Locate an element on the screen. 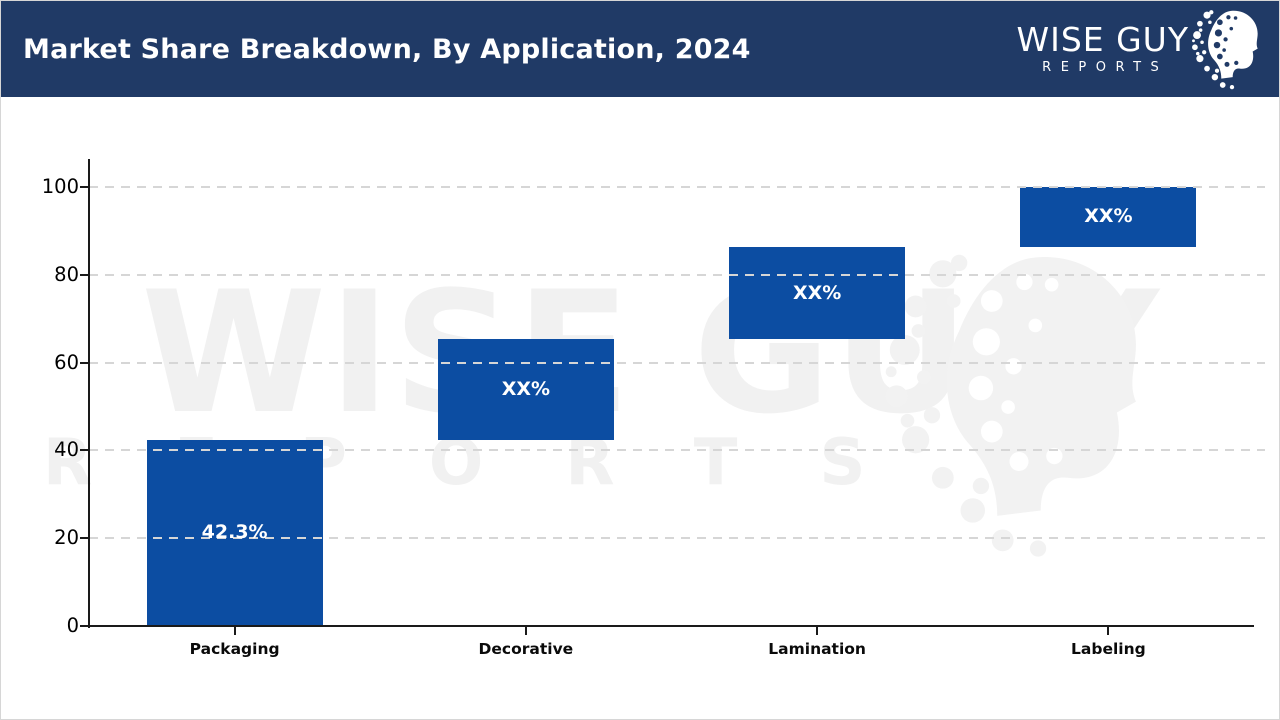 This screenshot has width=1280, height=720. x-tick-label-decorative: Decorative is located at coordinates (526, 649).